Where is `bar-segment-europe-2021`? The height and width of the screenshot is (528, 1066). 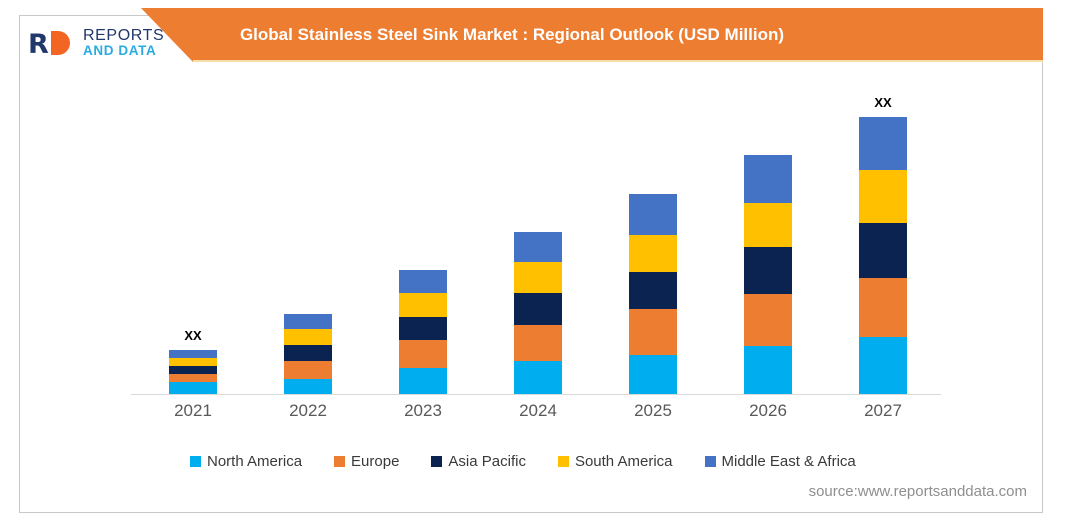
bar-segment-europe-2021 is located at coordinates (193, 378).